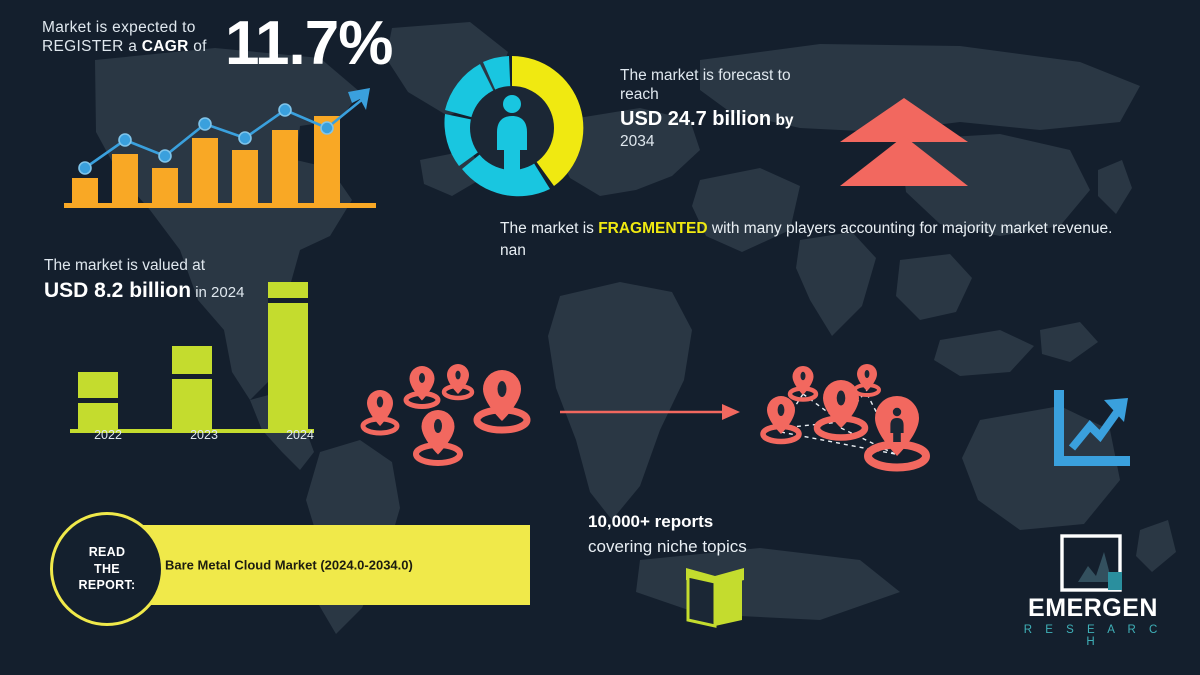  I want to click on reports-count: 10,000+ reports, so click(651, 521).